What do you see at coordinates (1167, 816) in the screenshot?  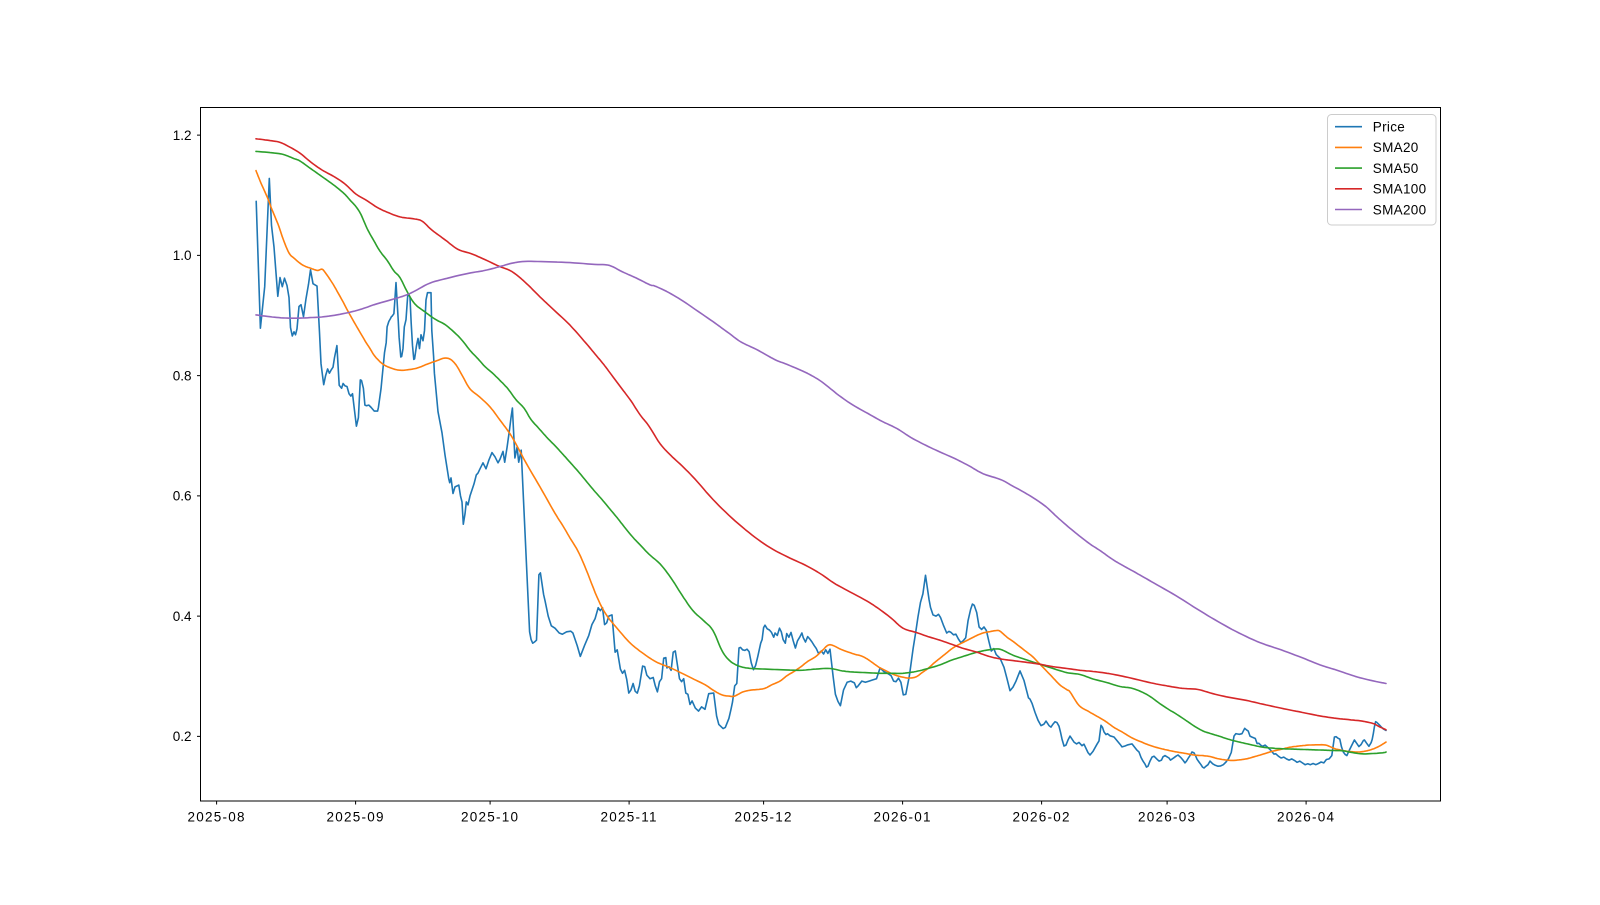 I see `svg-text: 2026-03` at bounding box center [1167, 816].